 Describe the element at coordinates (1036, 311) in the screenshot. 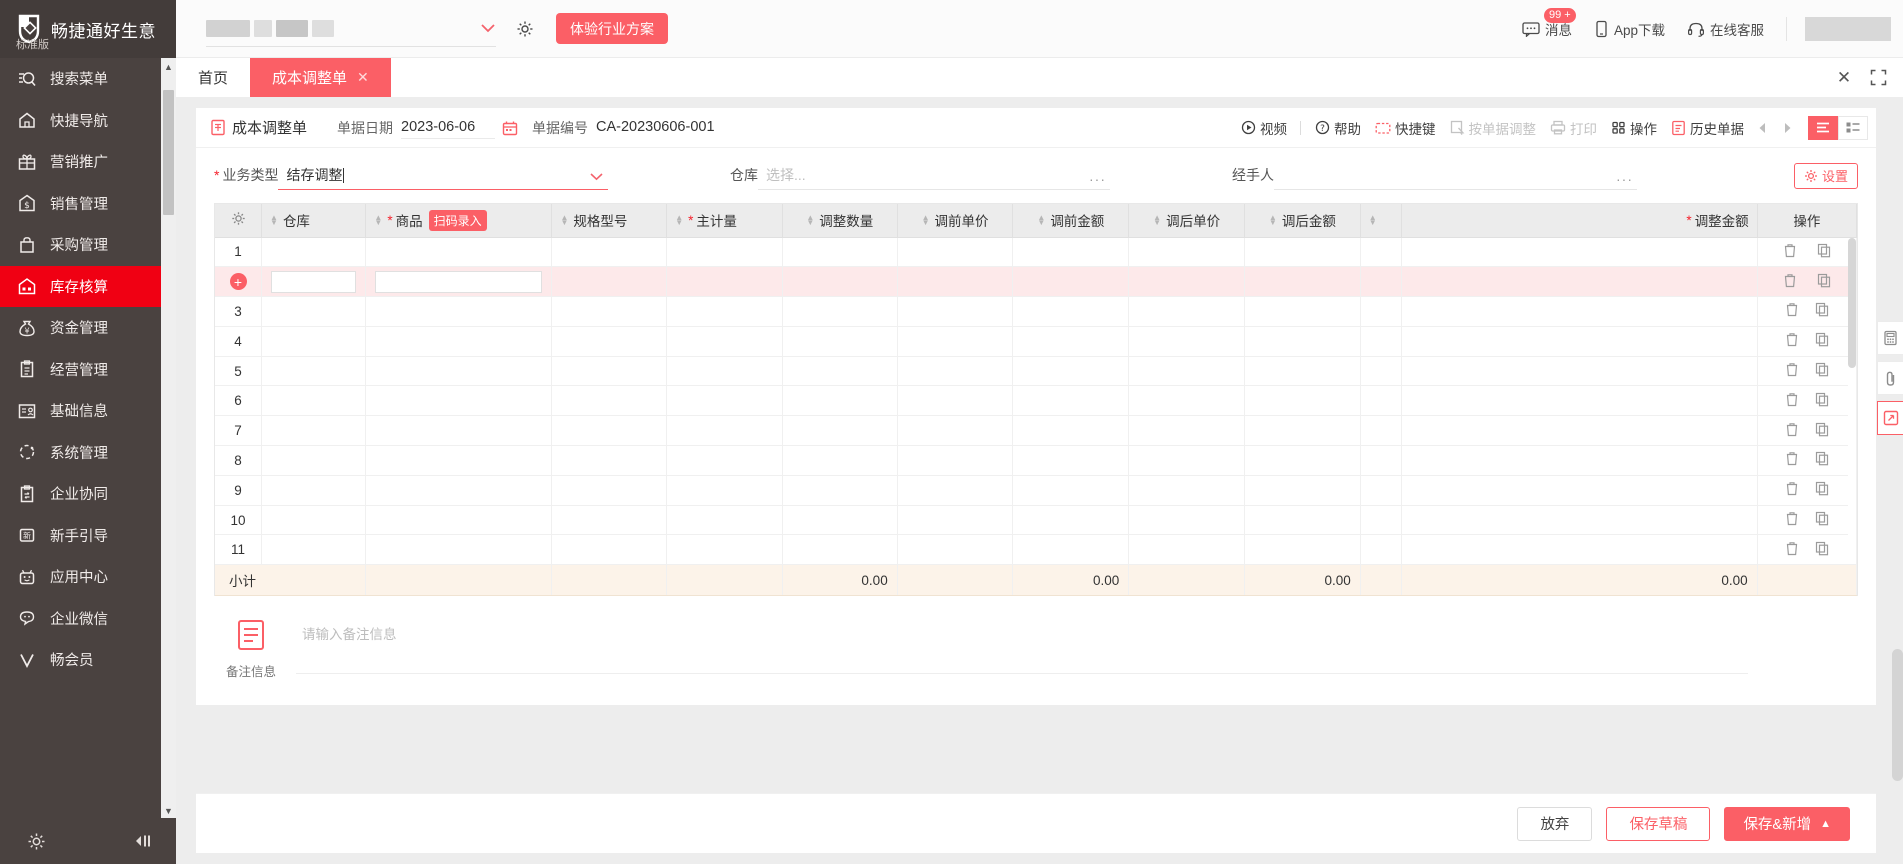

I see `table-row: 3` at that location.